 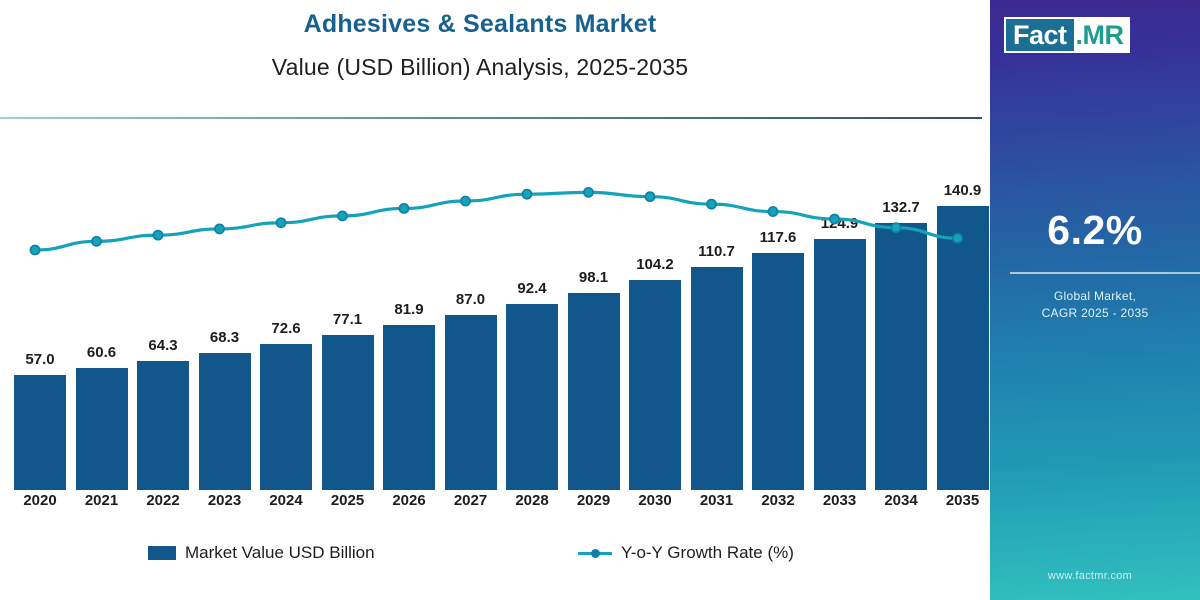 I want to click on growth-line-marker: 2028: 6.3%, so click(x=527, y=194).